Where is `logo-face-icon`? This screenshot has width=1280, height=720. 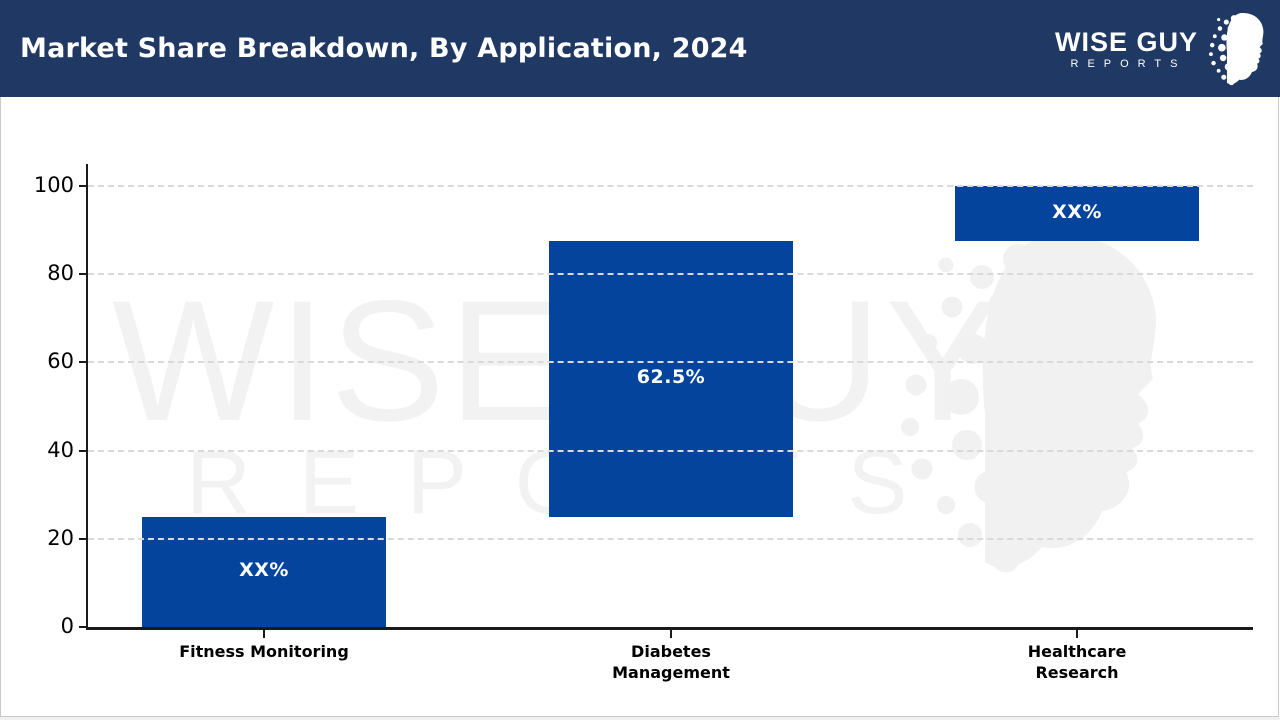
logo-face-icon is located at coordinates (1234, 49).